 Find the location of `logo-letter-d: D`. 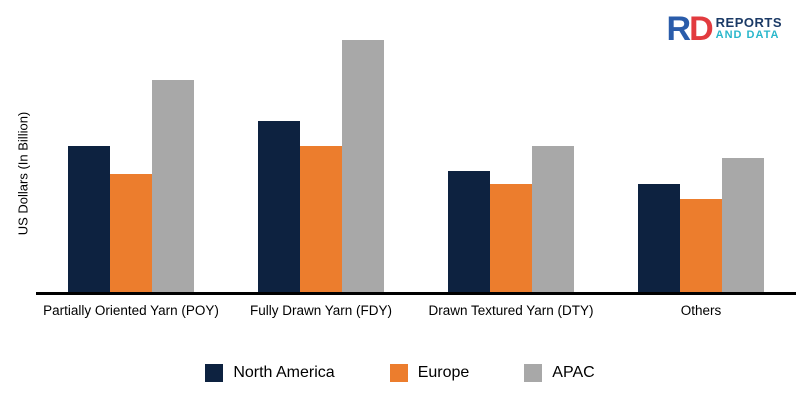

logo-letter-d: D is located at coordinates (701, 29).